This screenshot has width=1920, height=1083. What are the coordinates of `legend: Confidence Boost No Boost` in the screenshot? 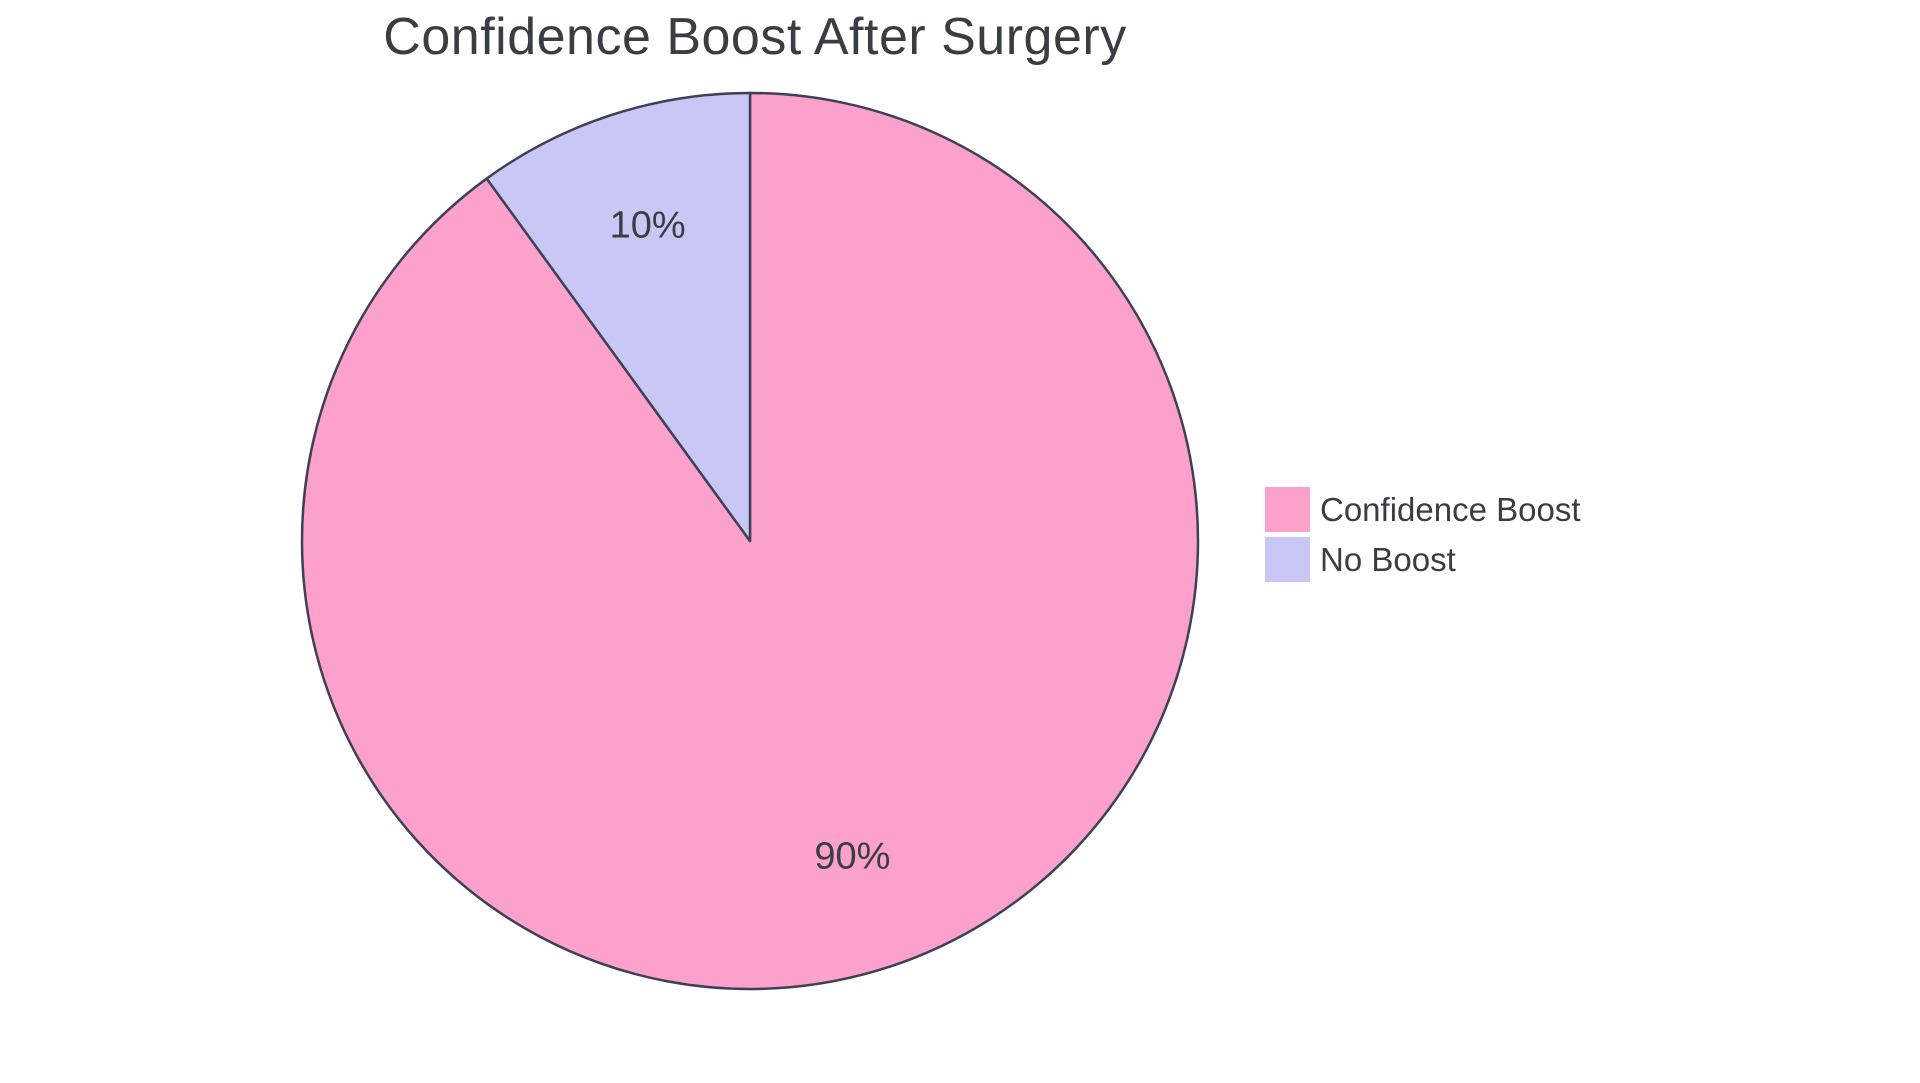 It's located at (1423, 537).